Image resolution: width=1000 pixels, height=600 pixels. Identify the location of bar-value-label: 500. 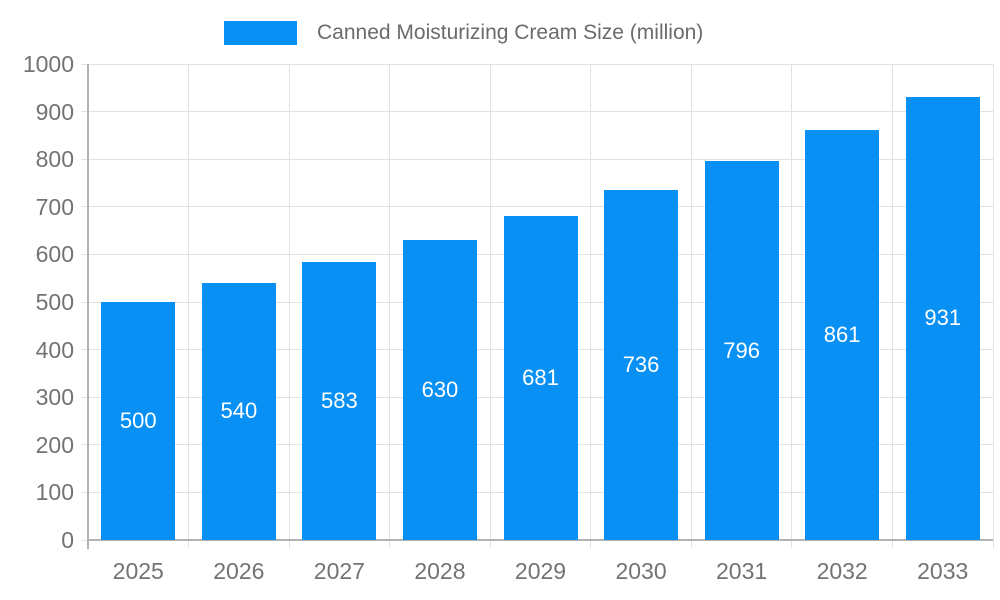
(138, 420).